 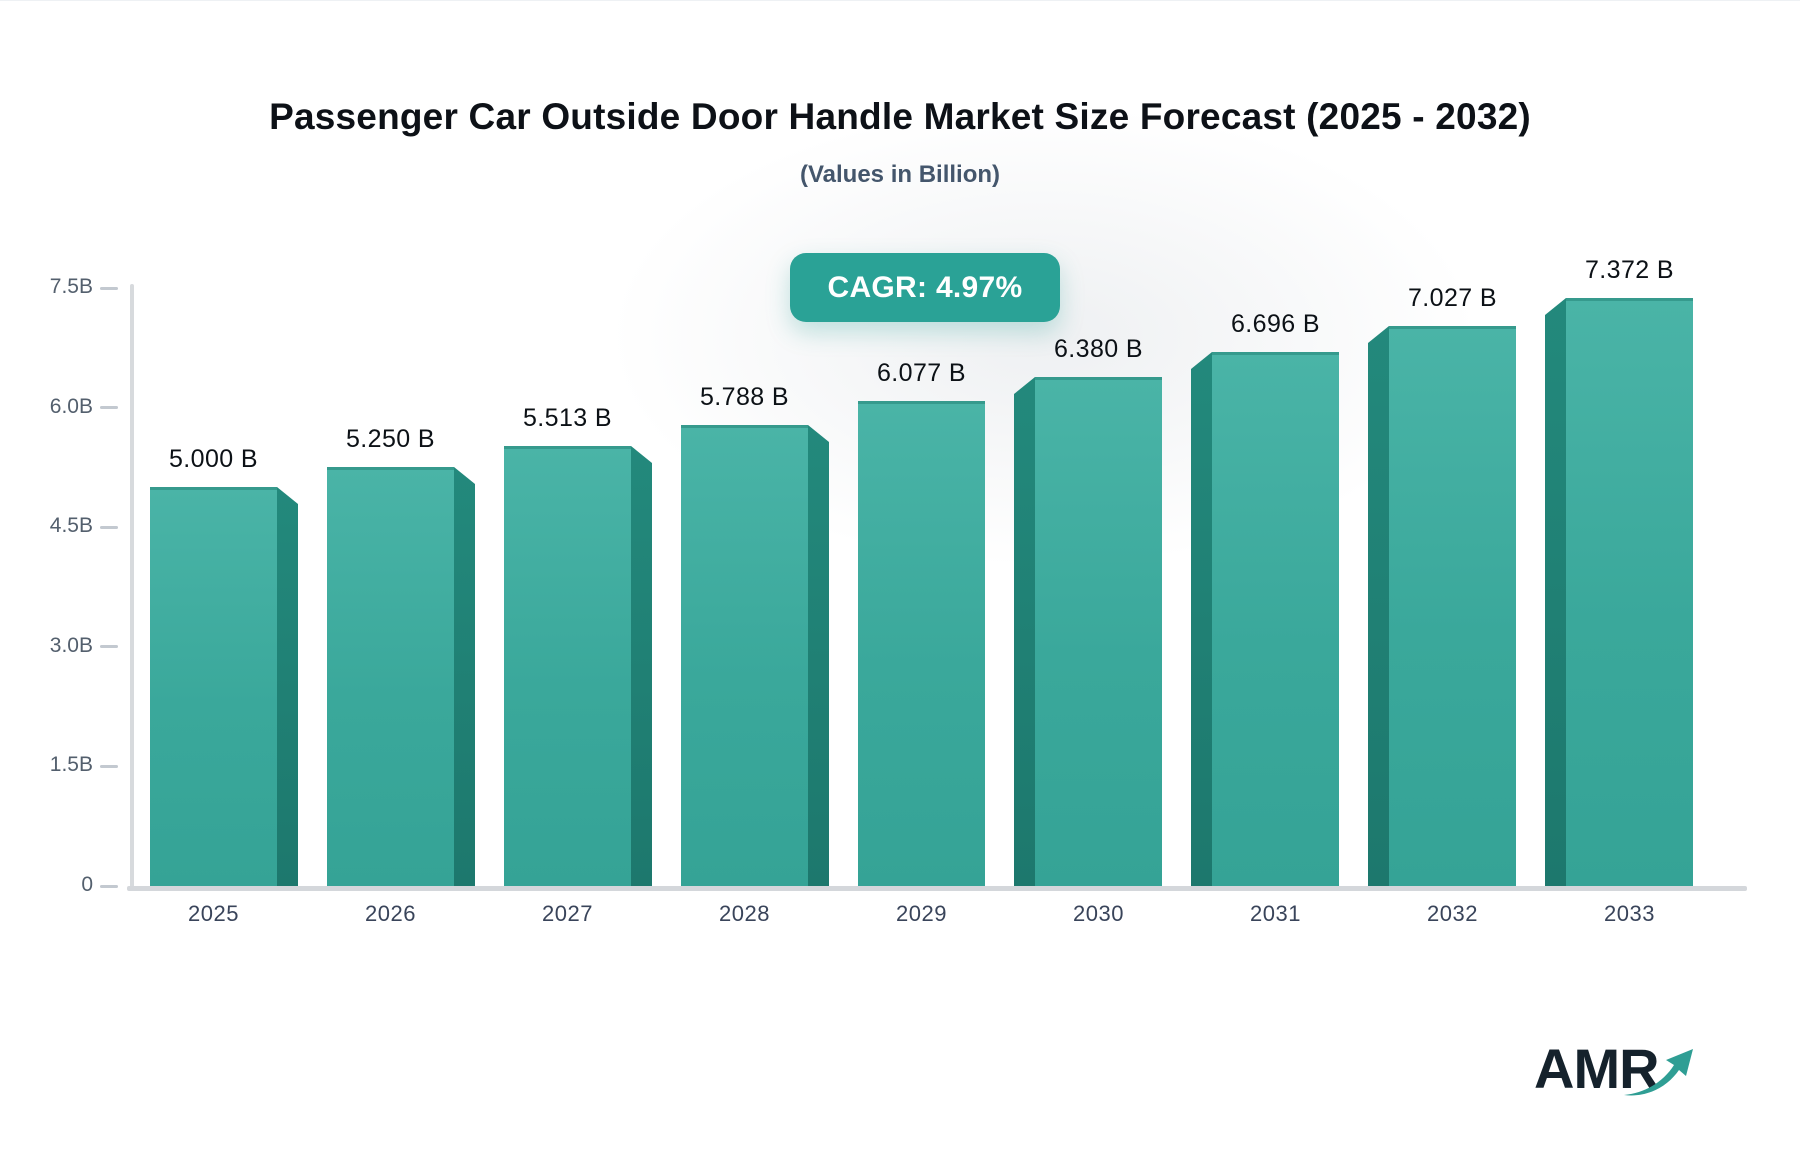 I want to click on y-tick-label: 1.5B, so click(x=71, y=765).